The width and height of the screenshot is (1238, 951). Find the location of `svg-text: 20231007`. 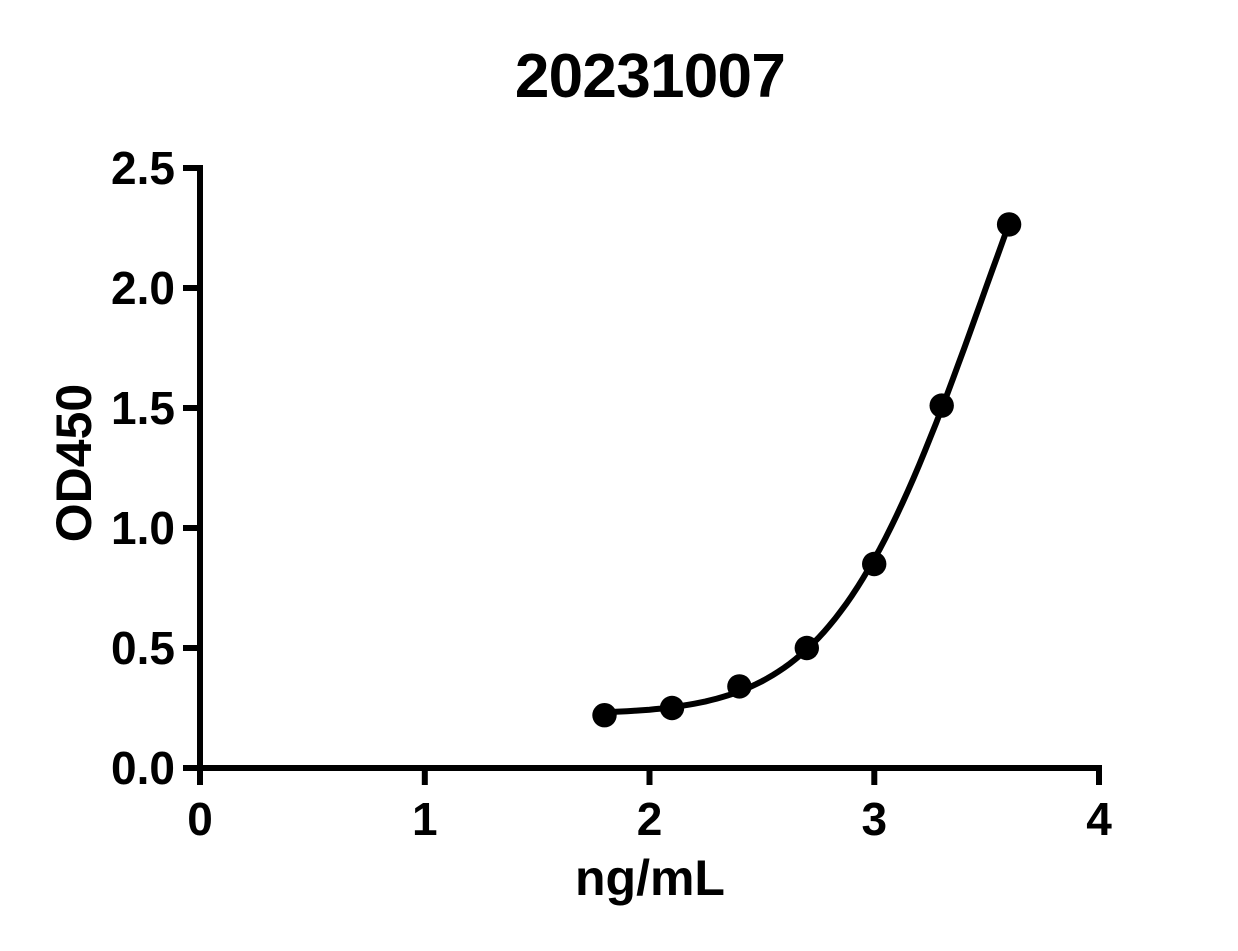

svg-text: 20231007 is located at coordinates (650, 76).